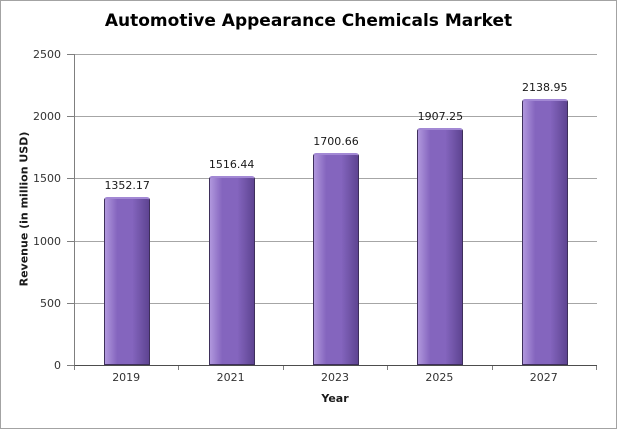  What do you see at coordinates (336, 259) in the screenshot?
I see `bar-2023` at bounding box center [336, 259].